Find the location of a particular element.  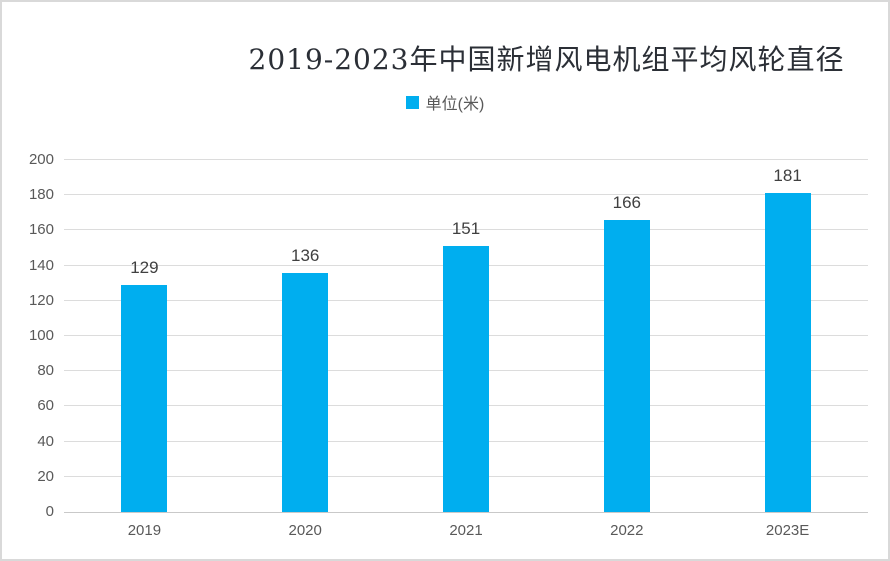

x-tick-label-2023E: 2023E is located at coordinates (787, 530).